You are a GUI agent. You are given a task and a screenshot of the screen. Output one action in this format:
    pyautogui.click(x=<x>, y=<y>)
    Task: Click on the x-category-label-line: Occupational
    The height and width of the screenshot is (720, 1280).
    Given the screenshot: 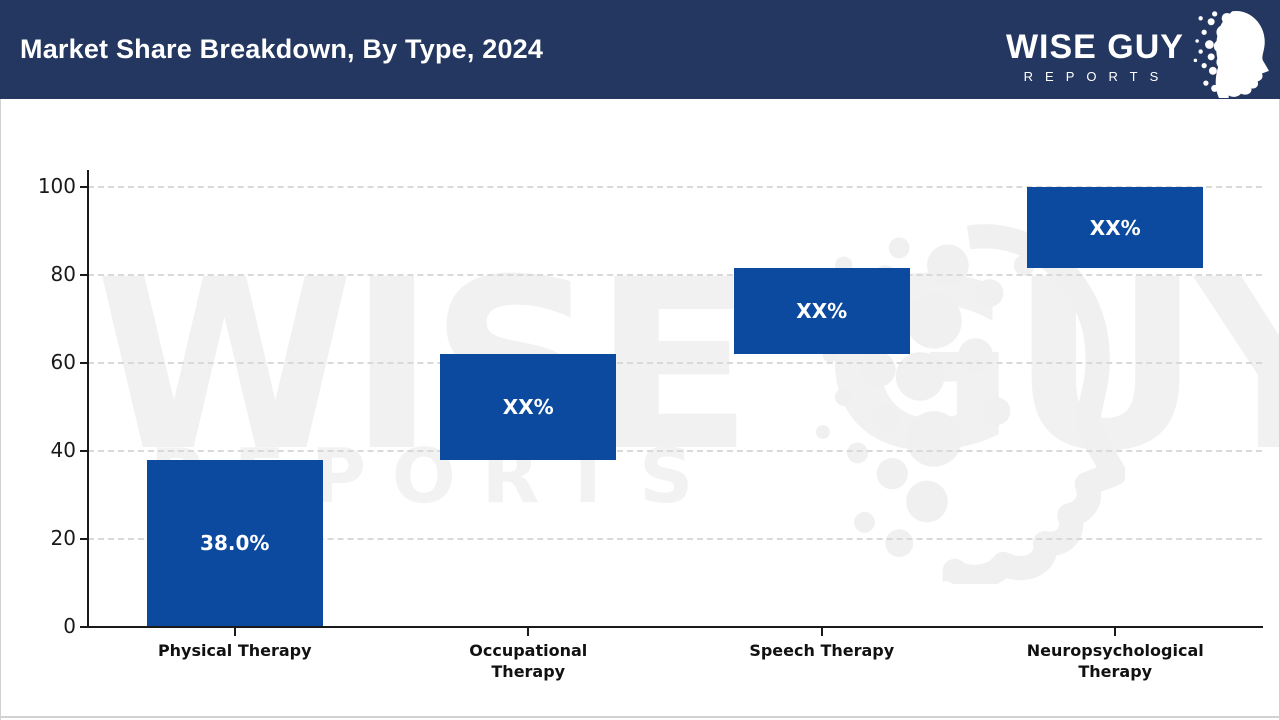 What is the action you would take?
    pyautogui.click(x=528, y=650)
    